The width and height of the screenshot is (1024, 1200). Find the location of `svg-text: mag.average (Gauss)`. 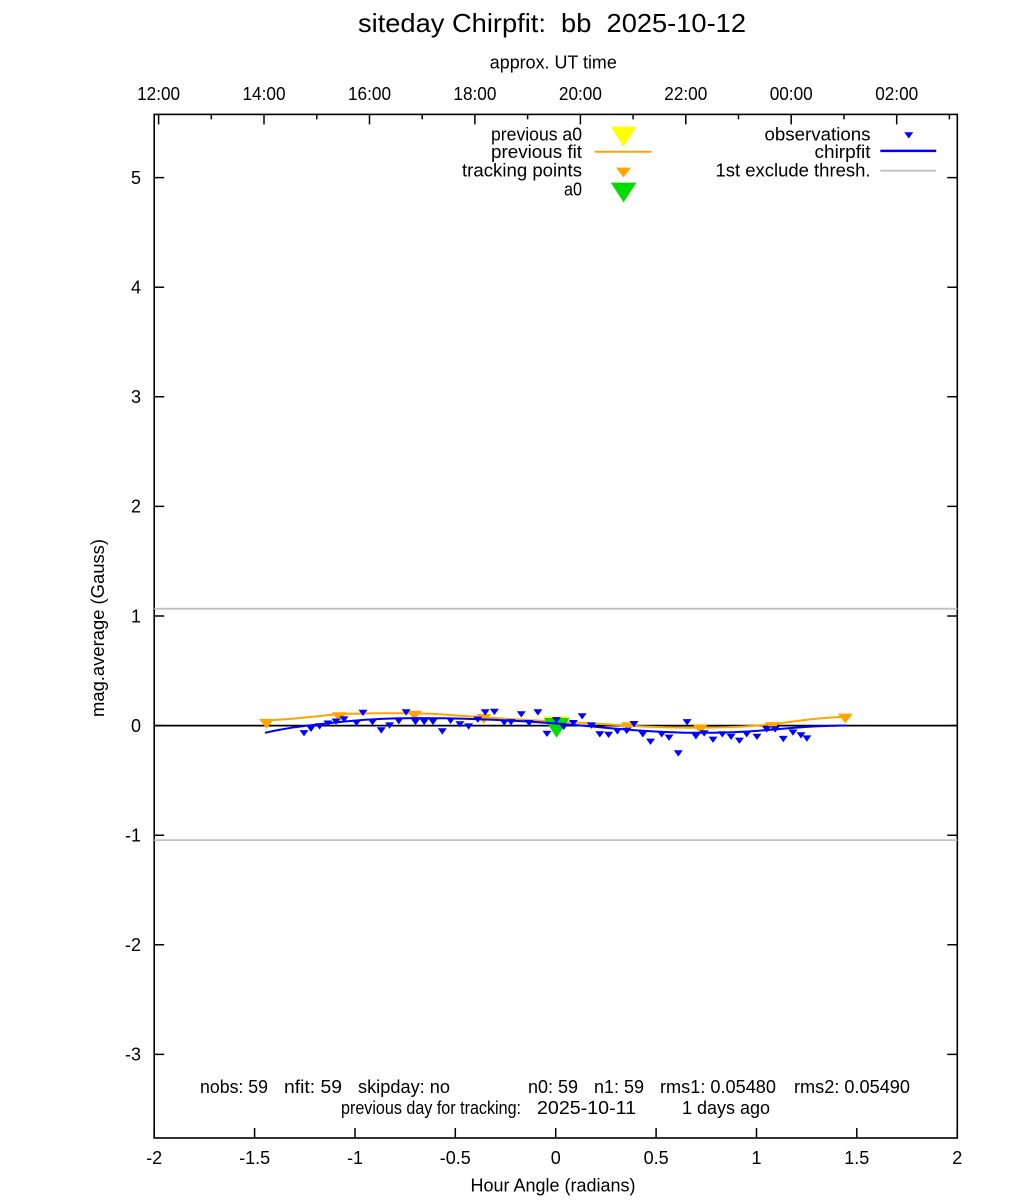

svg-text: mag.average (Gauss) is located at coordinates (98, 628).